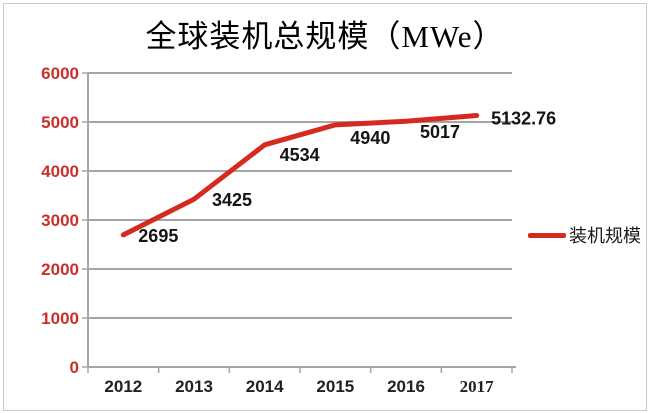  I want to click on data-label: 3425, so click(232, 200).